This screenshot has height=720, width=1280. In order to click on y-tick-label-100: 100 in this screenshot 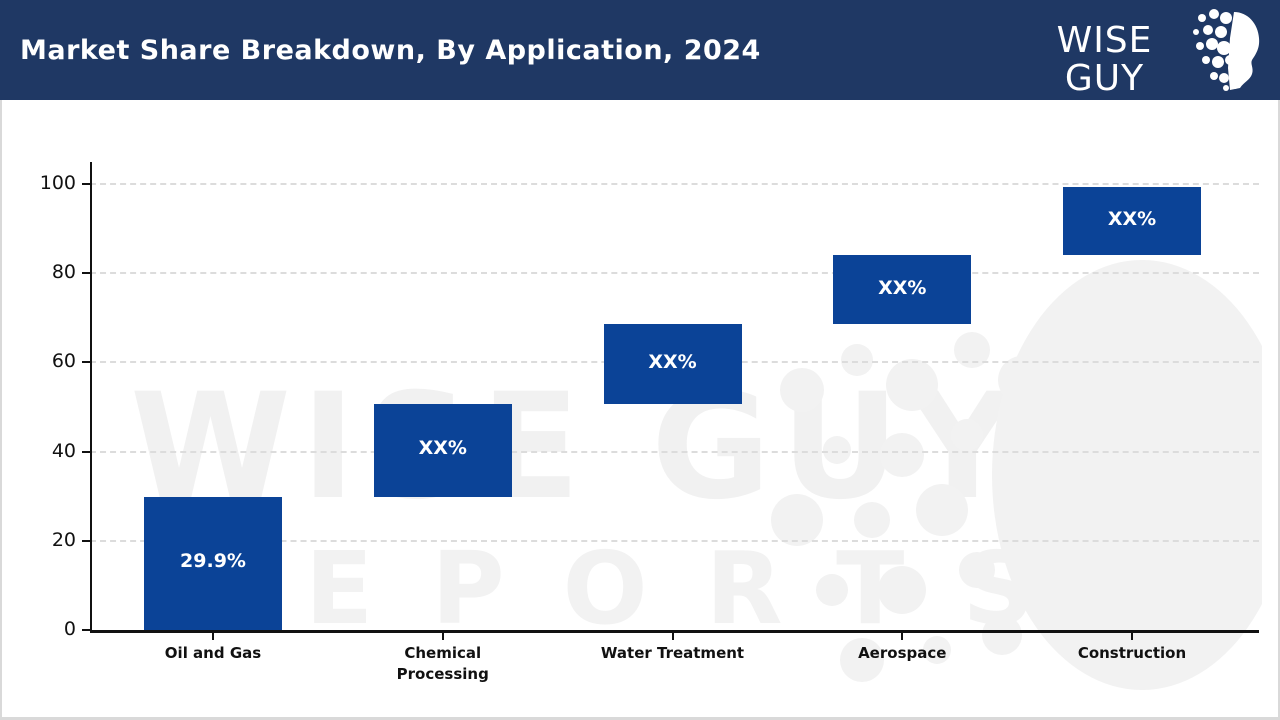, I will do `click(57, 183)`.